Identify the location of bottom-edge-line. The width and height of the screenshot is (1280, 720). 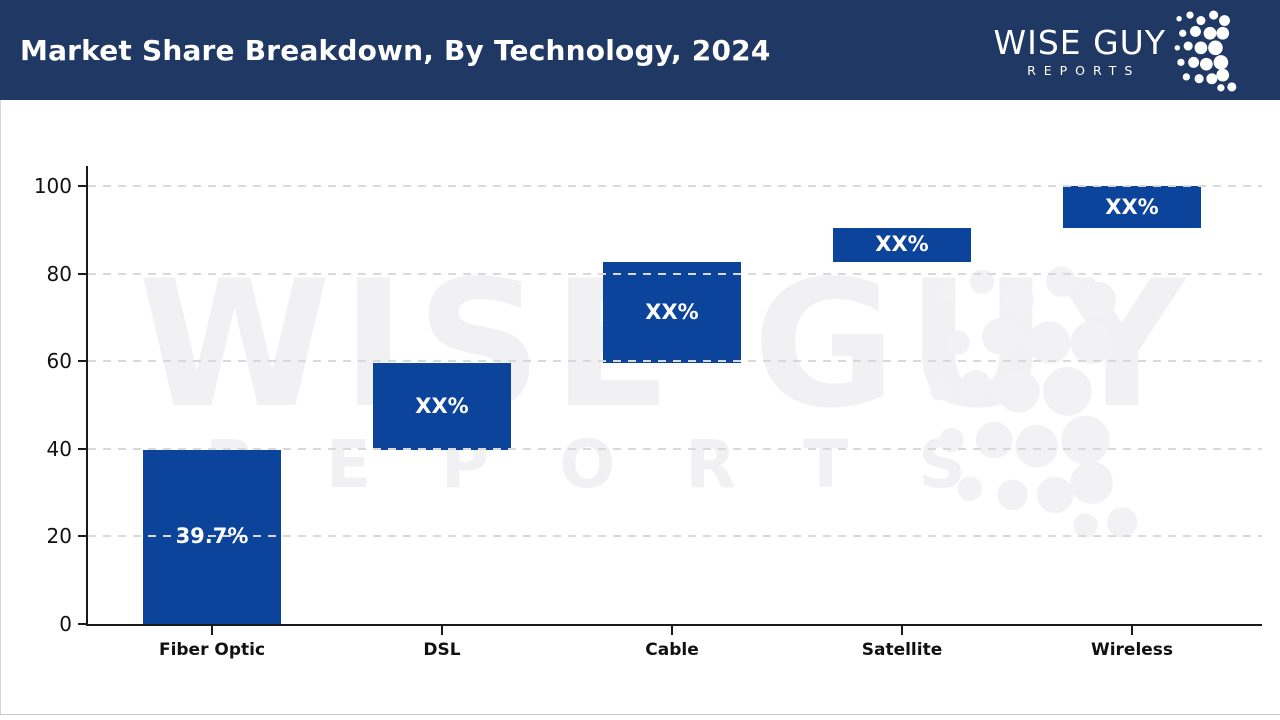
(640, 714).